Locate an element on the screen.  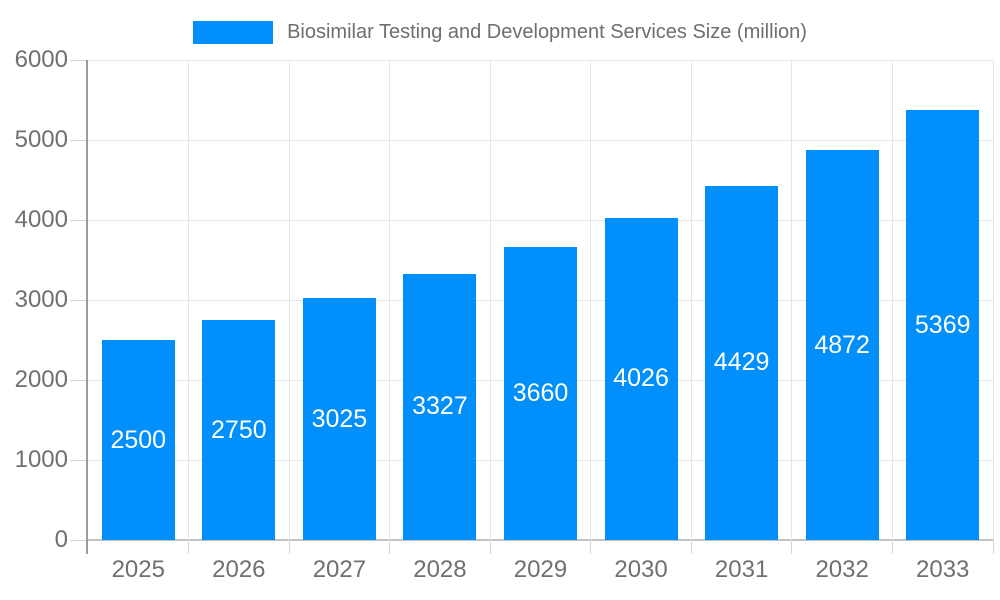
bar-2027: 3025 is located at coordinates (339, 419).